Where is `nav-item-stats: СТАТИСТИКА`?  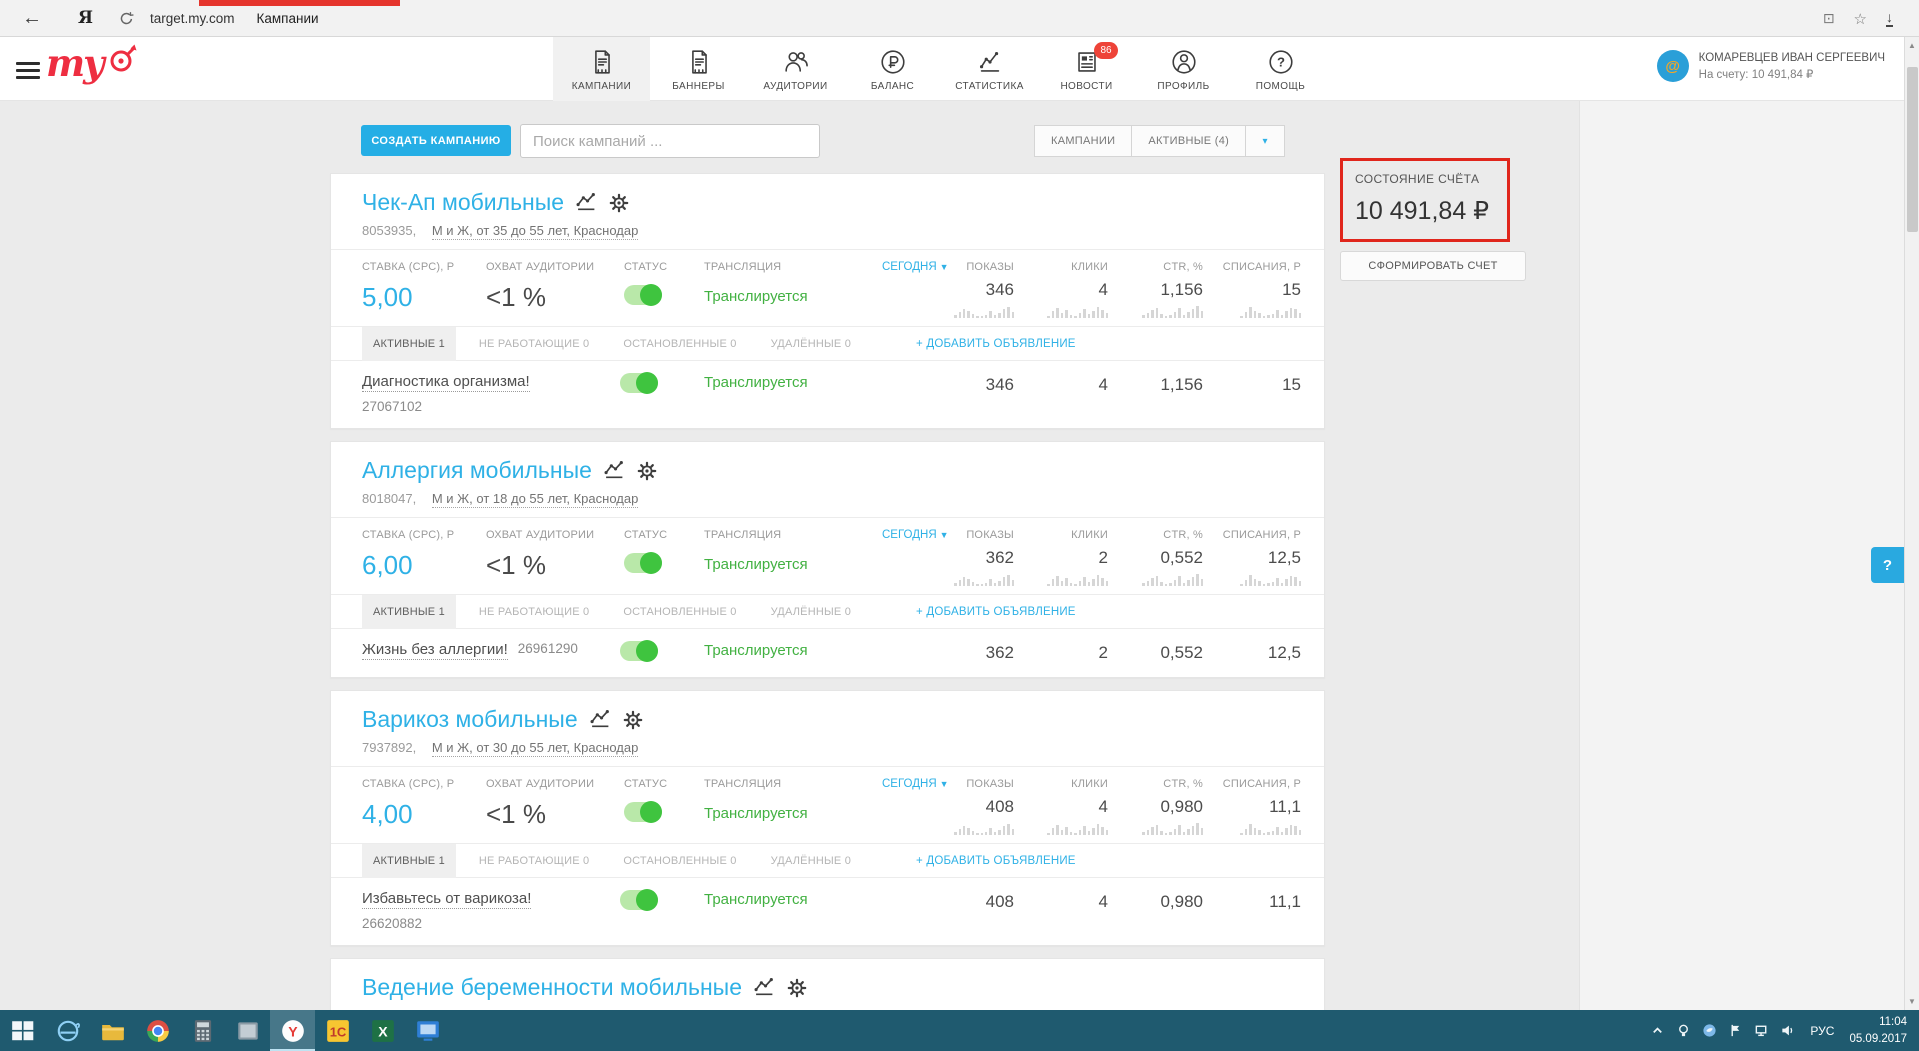
nav-item-stats: СТАТИСТИКА is located at coordinates (989, 69).